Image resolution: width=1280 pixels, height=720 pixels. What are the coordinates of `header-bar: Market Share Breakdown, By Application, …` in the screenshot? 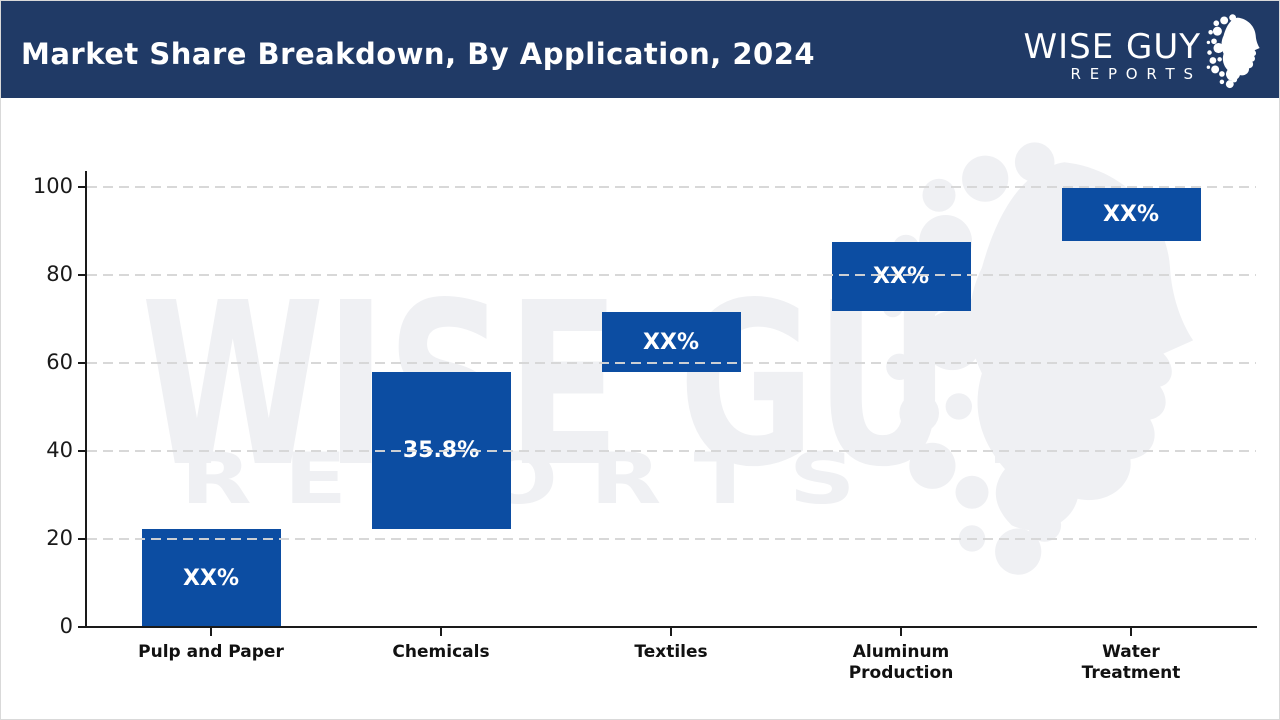 It's located at (640, 49).